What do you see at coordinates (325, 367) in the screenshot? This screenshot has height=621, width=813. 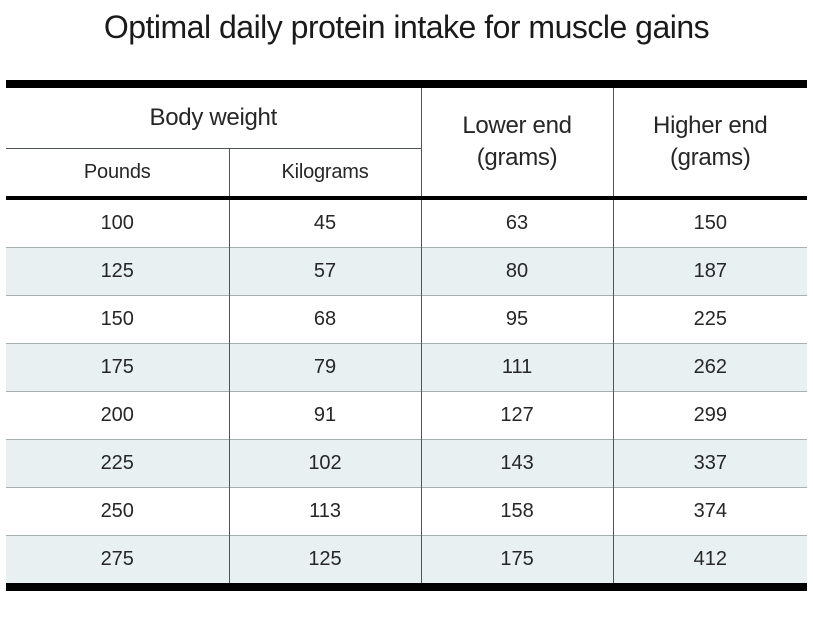 I see `cell-kilograms: 79` at bounding box center [325, 367].